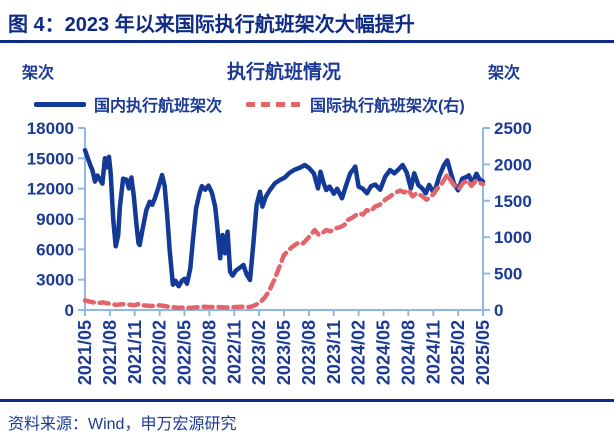 The width and height of the screenshot is (614, 444). What do you see at coordinates (384, 352) in the screenshot?
I see `x-axis-tick-label: 2024/05` at bounding box center [384, 352].